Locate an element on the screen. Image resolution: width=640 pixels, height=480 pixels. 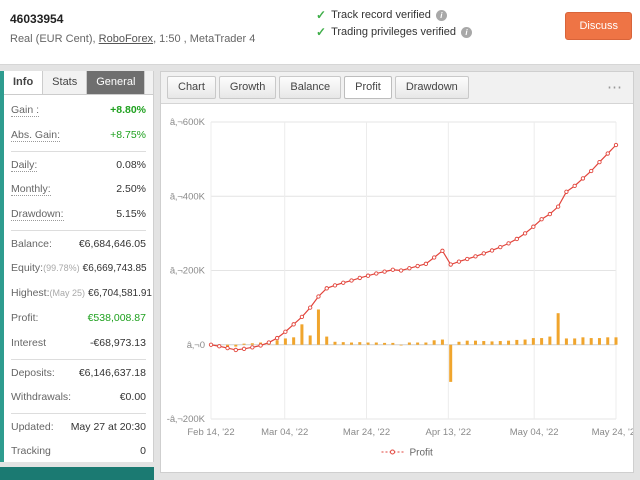
chart-tab-bar: Chart Growth Balance Profit Drawdown ⋯ is located at coordinates (397, 88).